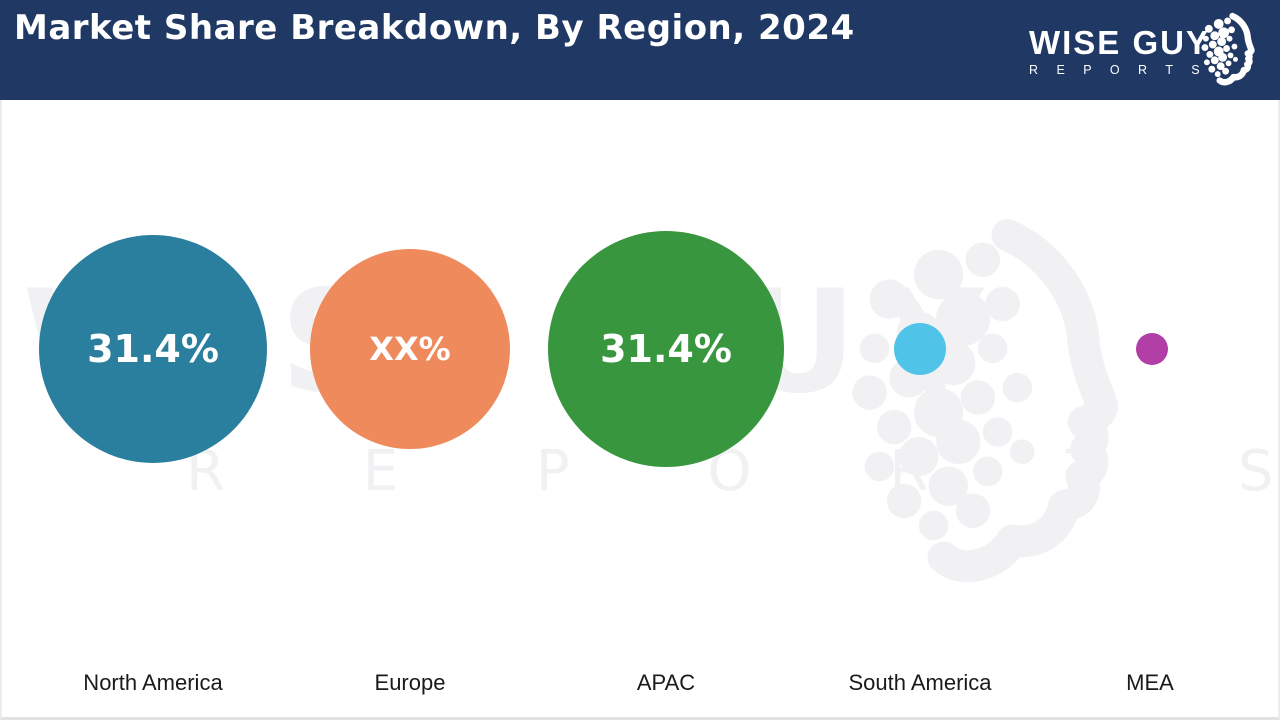  Describe the element at coordinates (1119, 42) in the screenshot. I see `logo-wiseguy-label: WISE GUY` at that location.